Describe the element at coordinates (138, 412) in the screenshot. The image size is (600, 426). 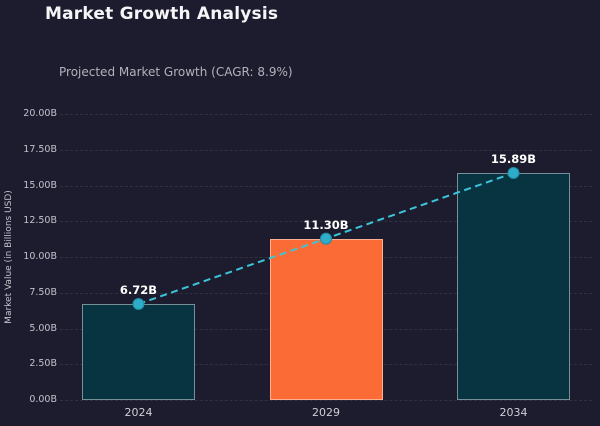
I see `x-tick-2024: 2024` at that location.